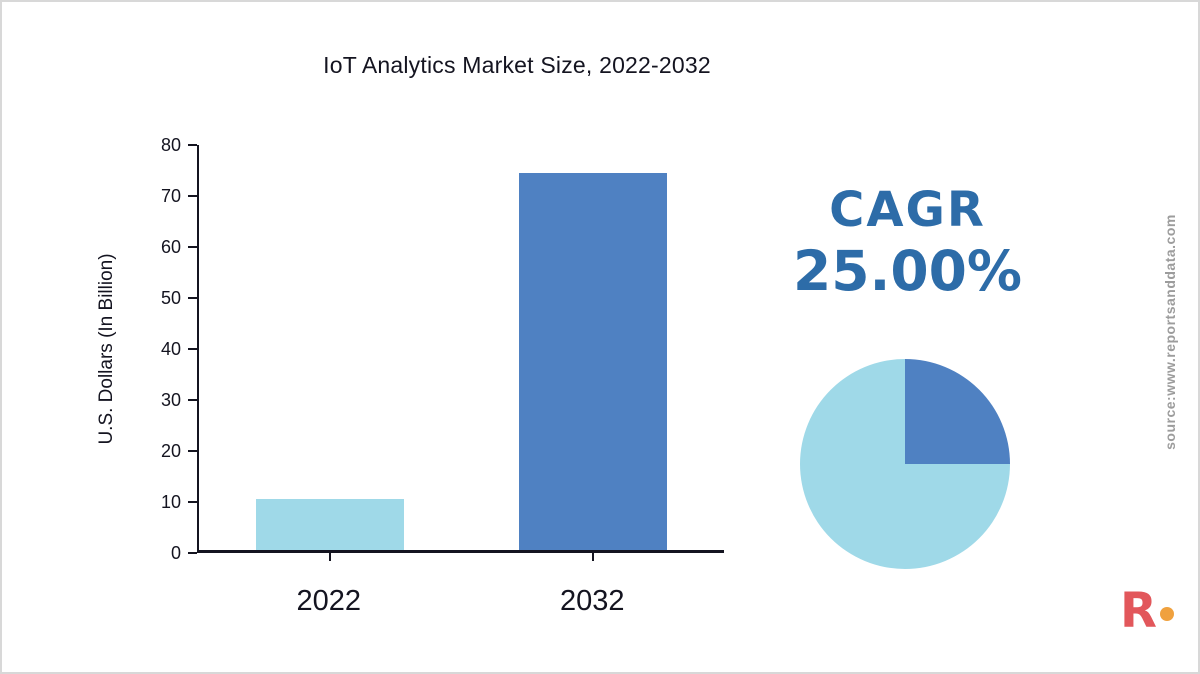 The height and width of the screenshot is (674, 1200). What do you see at coordinates (907, 210) in the screenshot?
I see `cagr-label: CAGR` at bounding box center [907, 210].